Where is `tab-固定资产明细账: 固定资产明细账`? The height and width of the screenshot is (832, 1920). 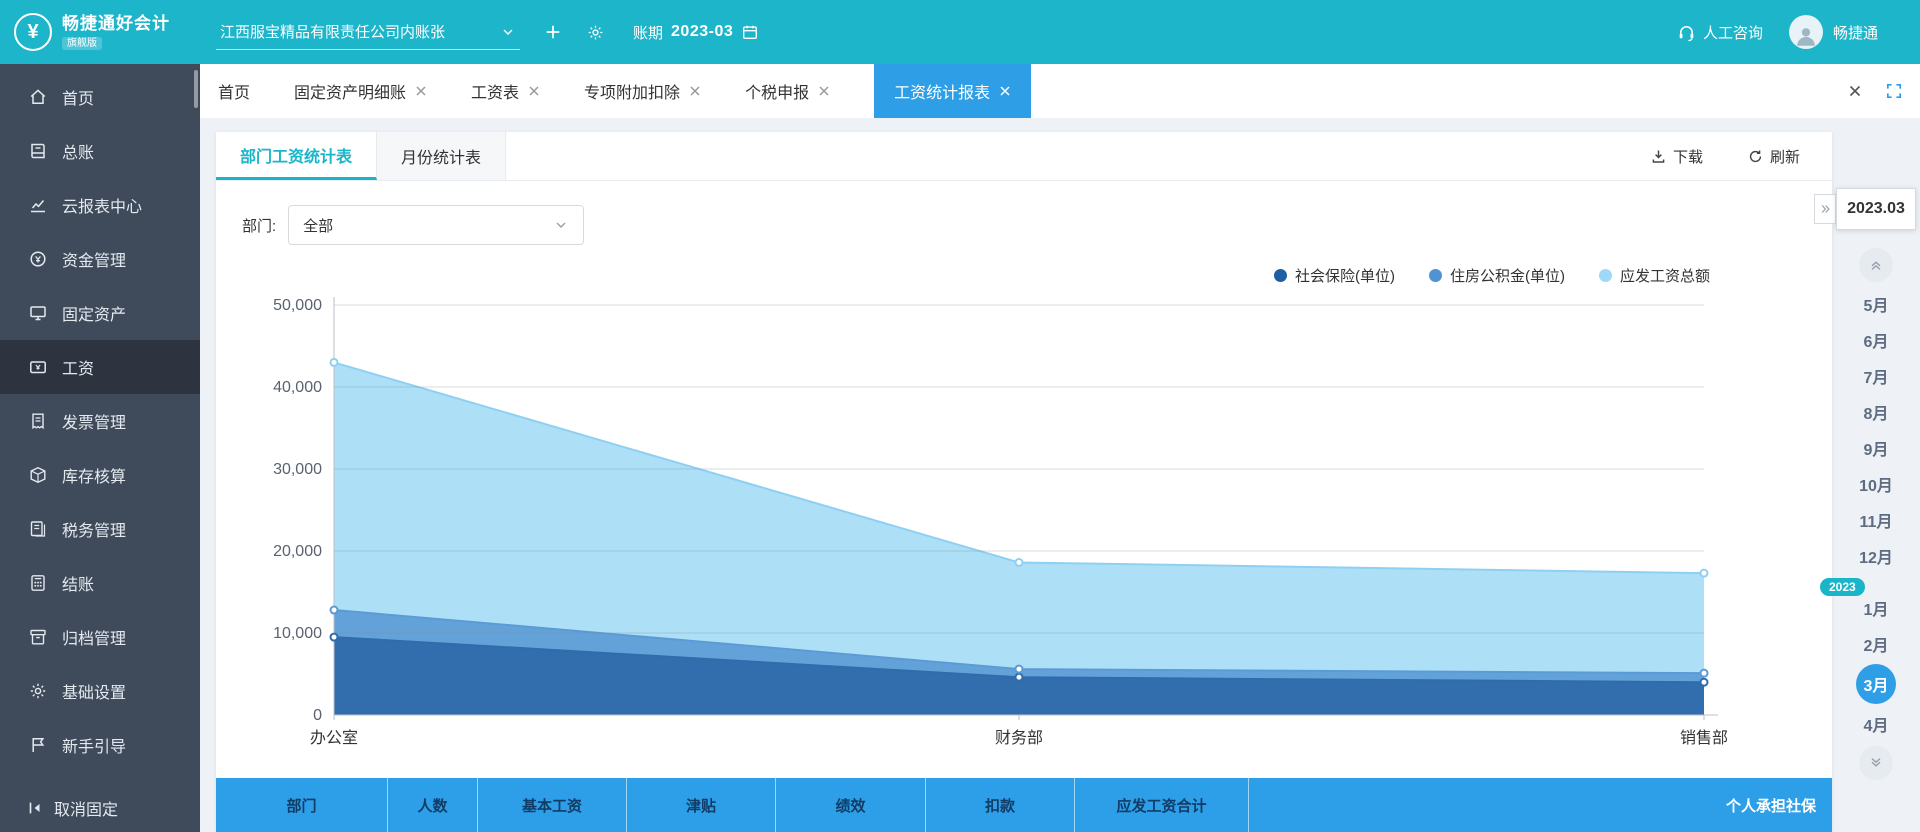 tab-固定资产明细账: 固定资产明细账 is located at coordinates (360, 91).